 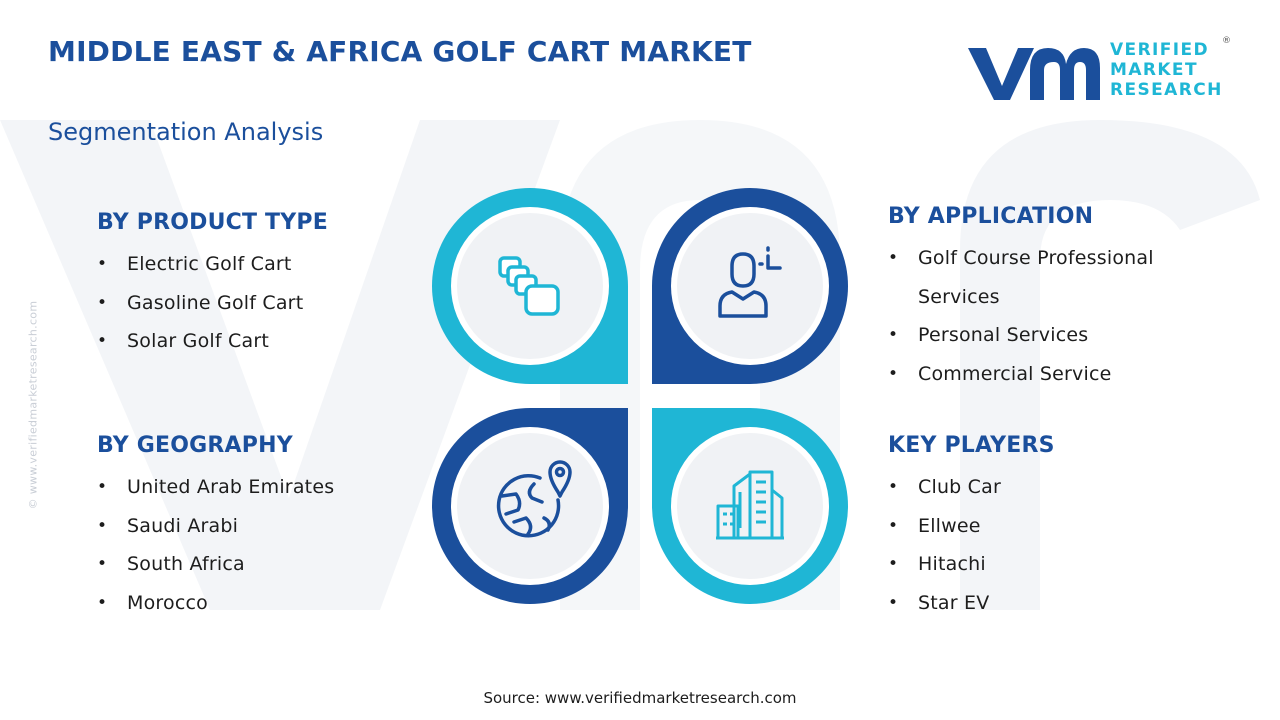 What do you see at coordinates (1034, 74) in the screenshot?
I see `vmr-logo-icon` at bounding box center [1034, 74].